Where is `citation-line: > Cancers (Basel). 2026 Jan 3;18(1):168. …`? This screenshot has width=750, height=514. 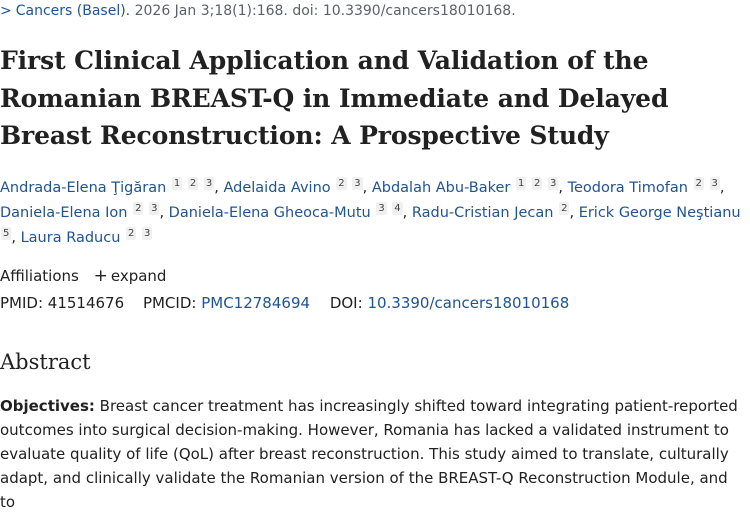
citation-line: > Cancers (Basel). 2026 Jan 3;18(1):168. … is located at coordinates (258, 11).